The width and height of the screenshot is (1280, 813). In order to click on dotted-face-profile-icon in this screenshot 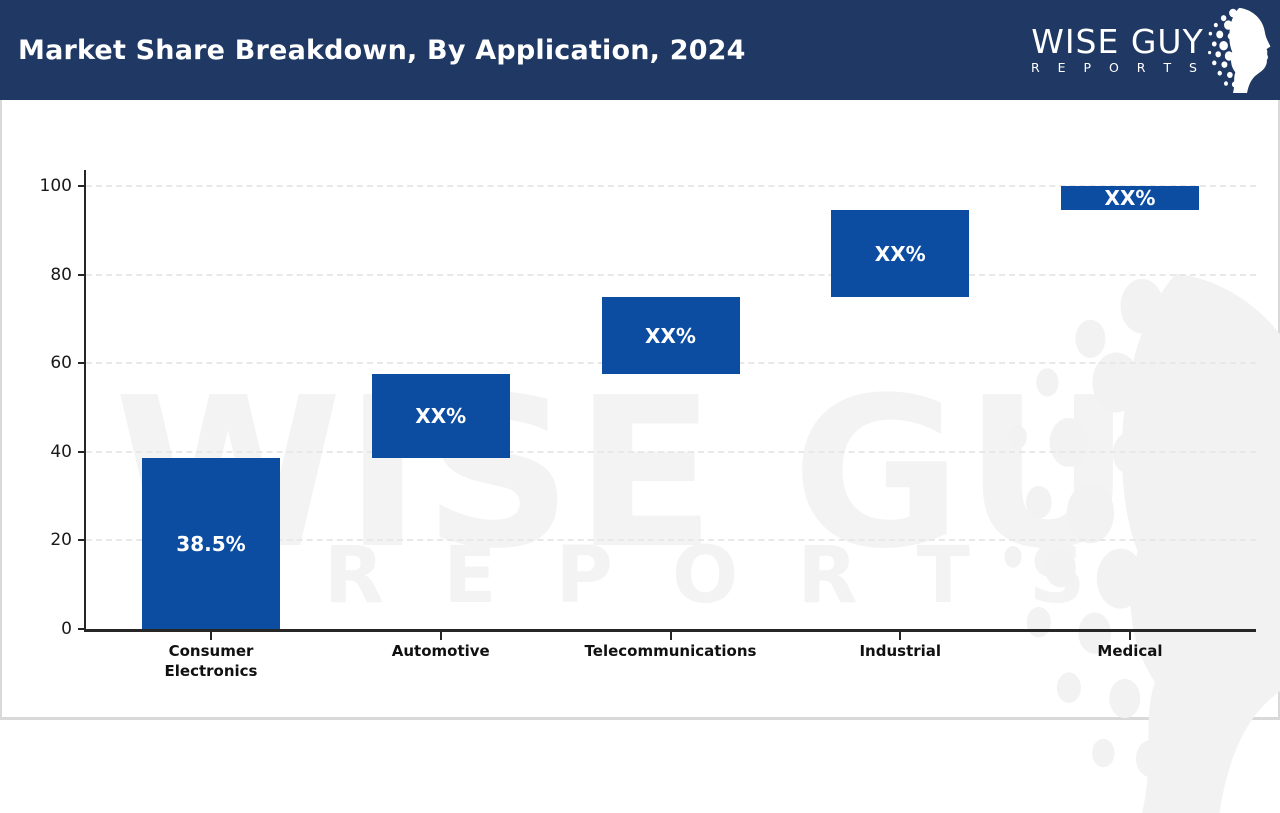, I will do `click(1233, 50)`.